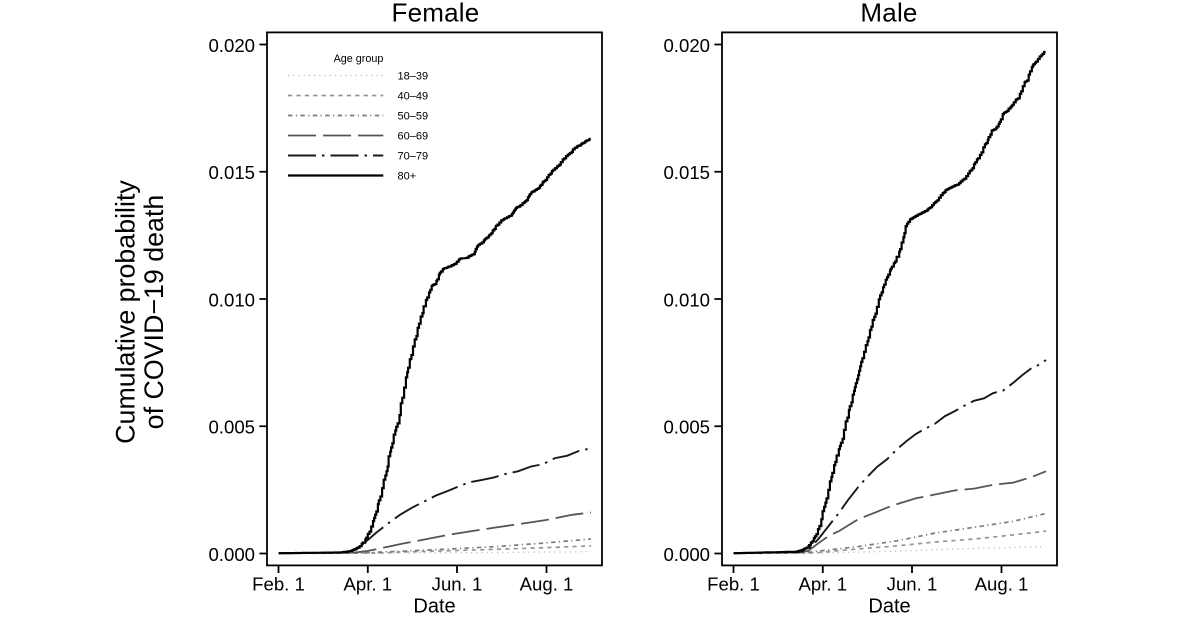  What do you see at coordinates (888, 14) in the screenshot?
I see `svg-text: Male` at bounding box center [888, 14].